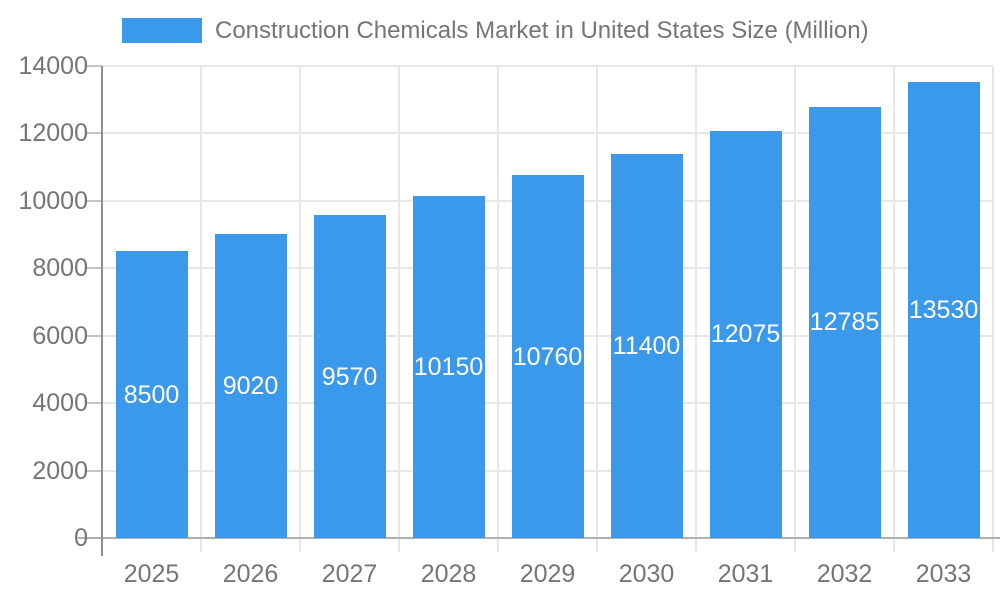  Describe the element at coordinates (162, 30) in the screenshot. I see `legend-swatch` at that location.